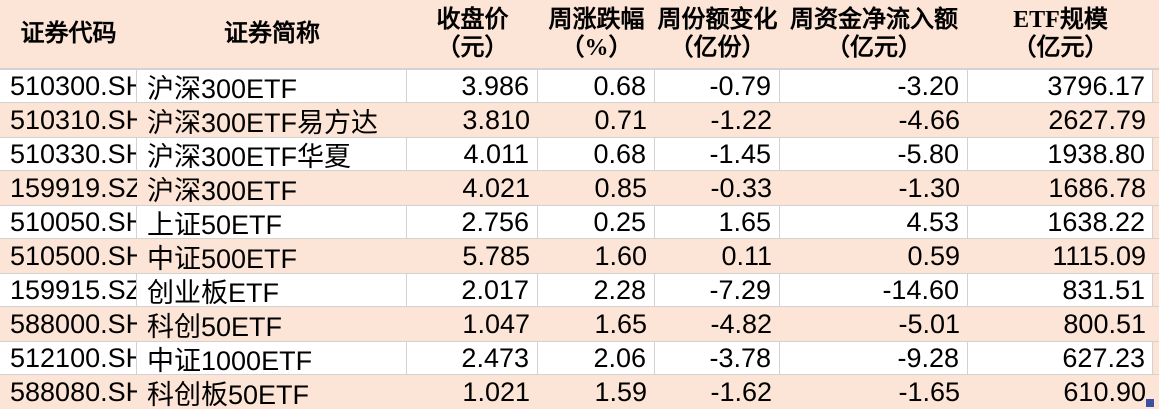 The height and width of the screenshot is (409, 1159). Describe the element at coordinates (73, 119) in the screenshot. I see `cell-code: 510310.SH` at that location.